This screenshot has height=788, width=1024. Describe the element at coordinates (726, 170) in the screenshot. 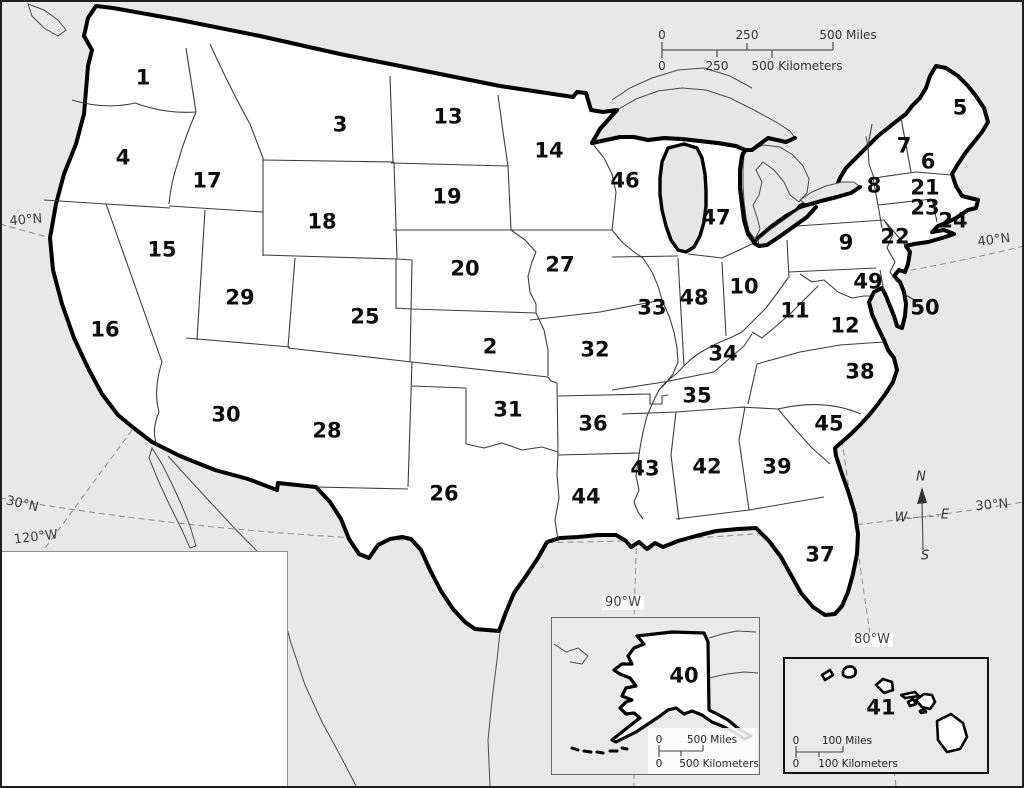

I see `great-lakes` at that location.